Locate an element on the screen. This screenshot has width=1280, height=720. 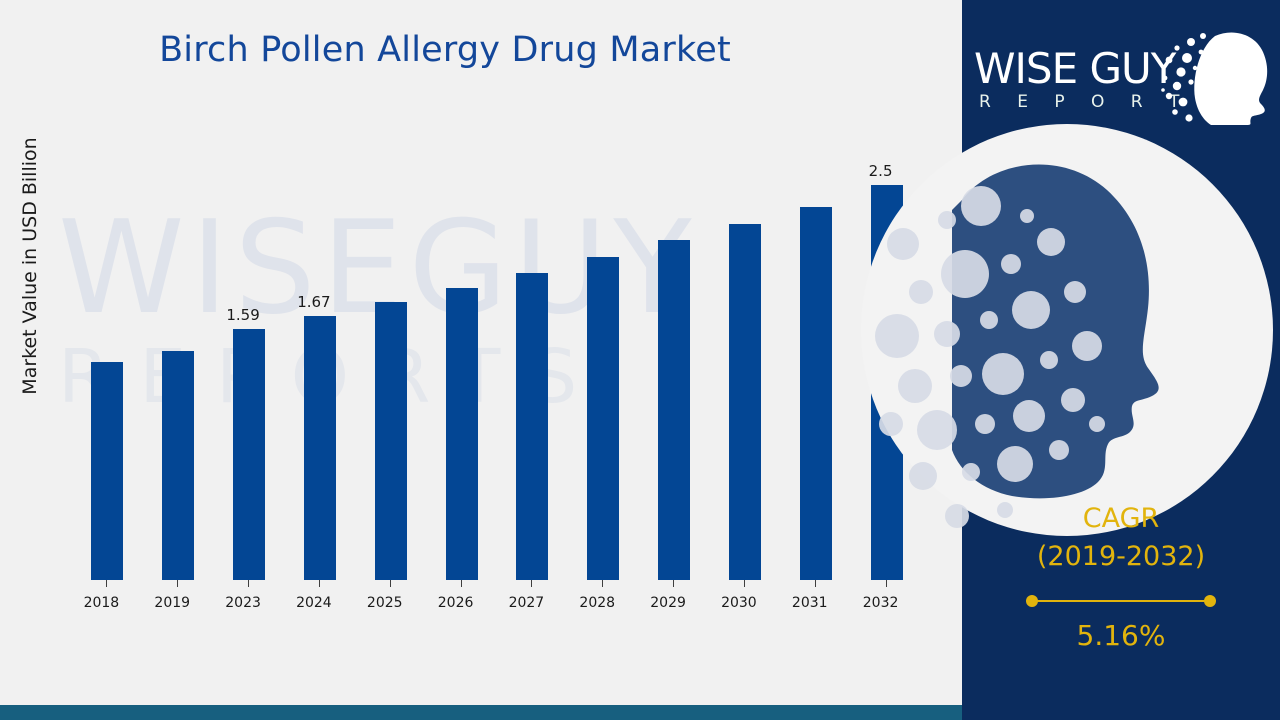
bar-group: 2031 is located at coordinates (810, 380).